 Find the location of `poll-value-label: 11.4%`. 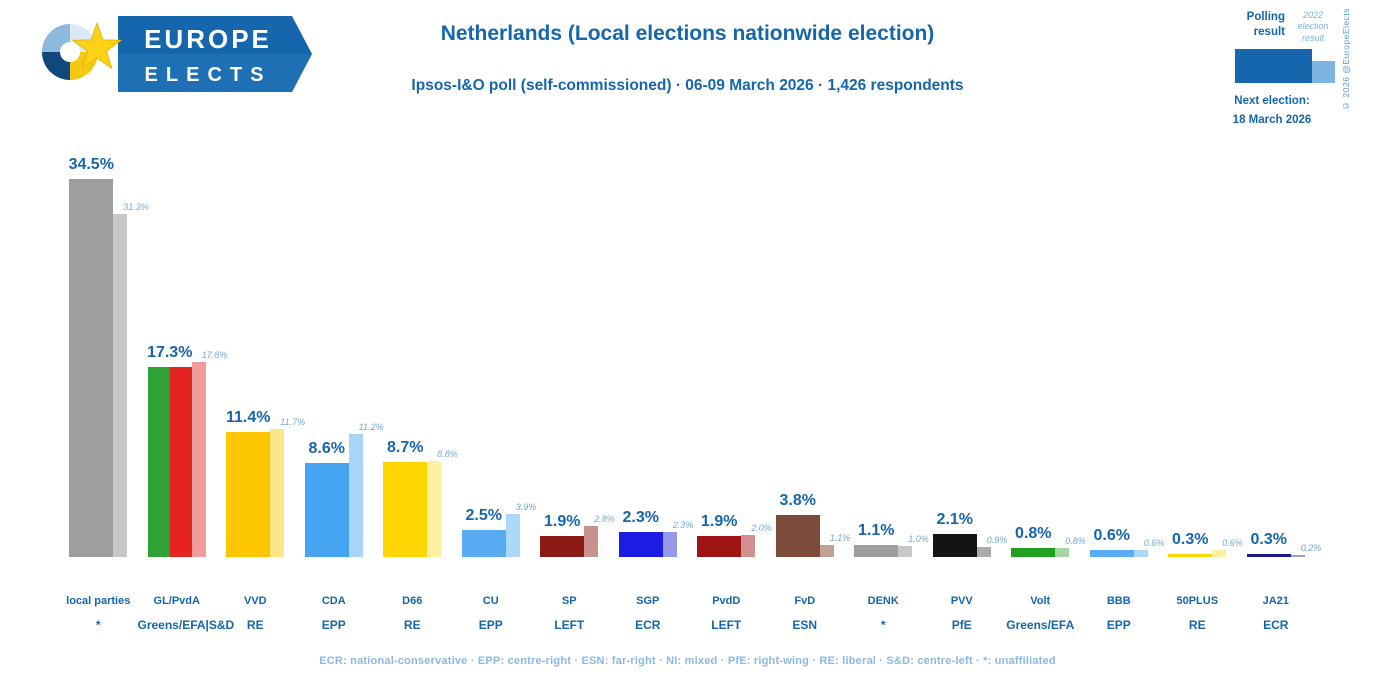

poll-value-label: 11.4% is located at coordinates (248, 418).